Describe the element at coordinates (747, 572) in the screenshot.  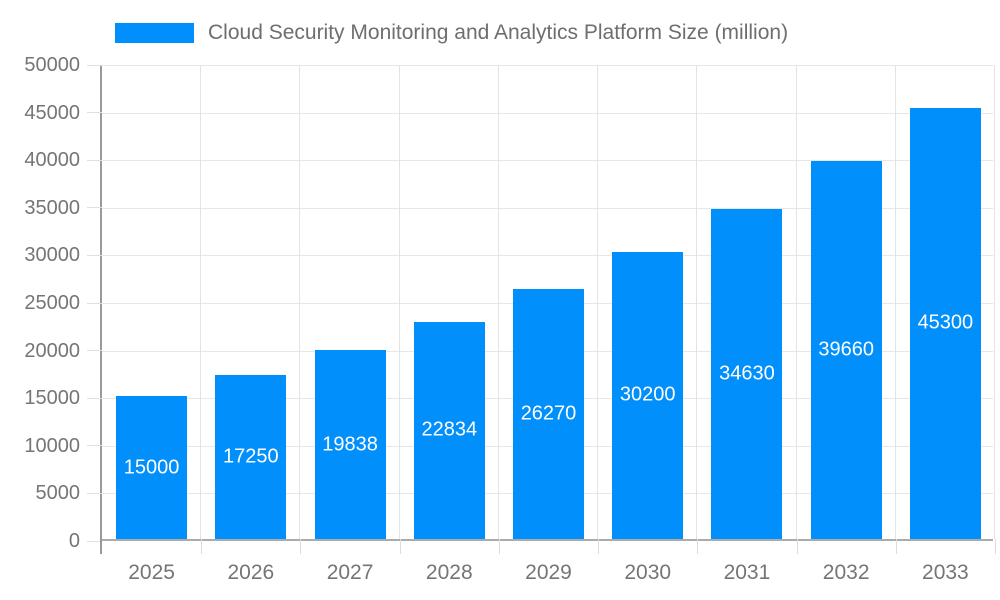
I see `x-axis-tick-label: 2031` at that location.